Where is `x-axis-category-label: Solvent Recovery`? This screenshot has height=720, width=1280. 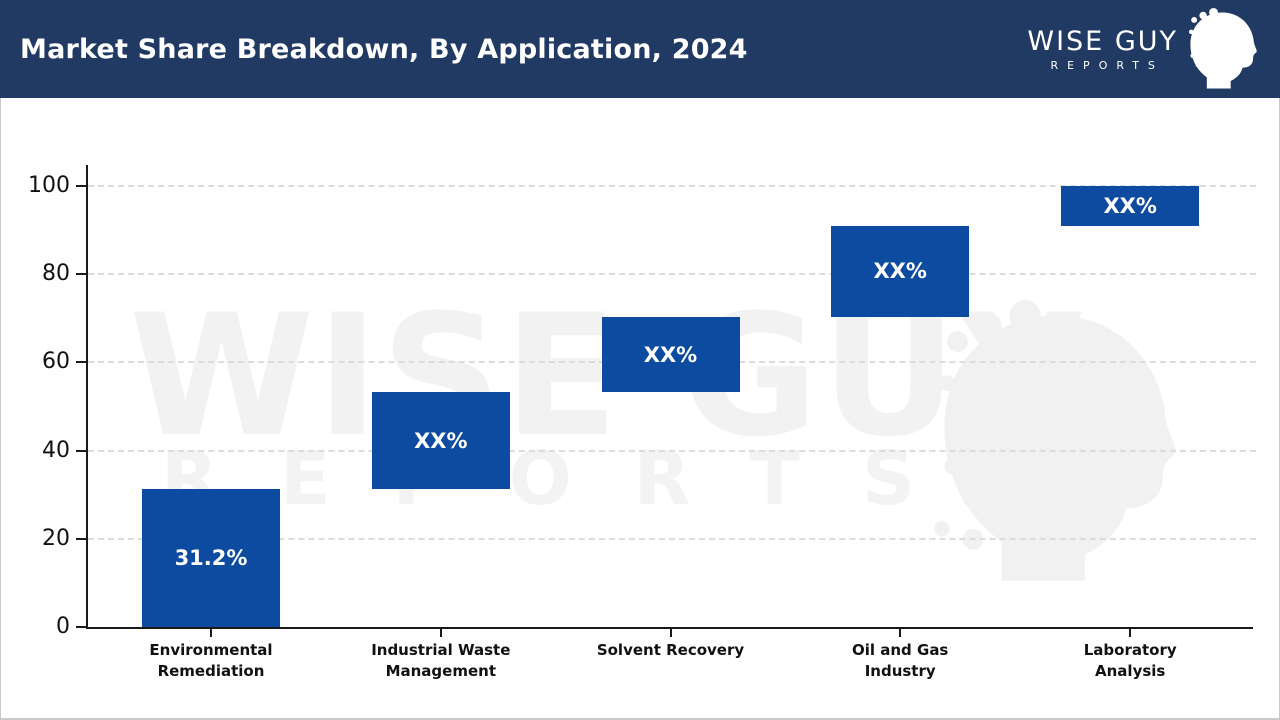
x-axis-category-label: Solvent Recovery is located at coordinates (670, 650).